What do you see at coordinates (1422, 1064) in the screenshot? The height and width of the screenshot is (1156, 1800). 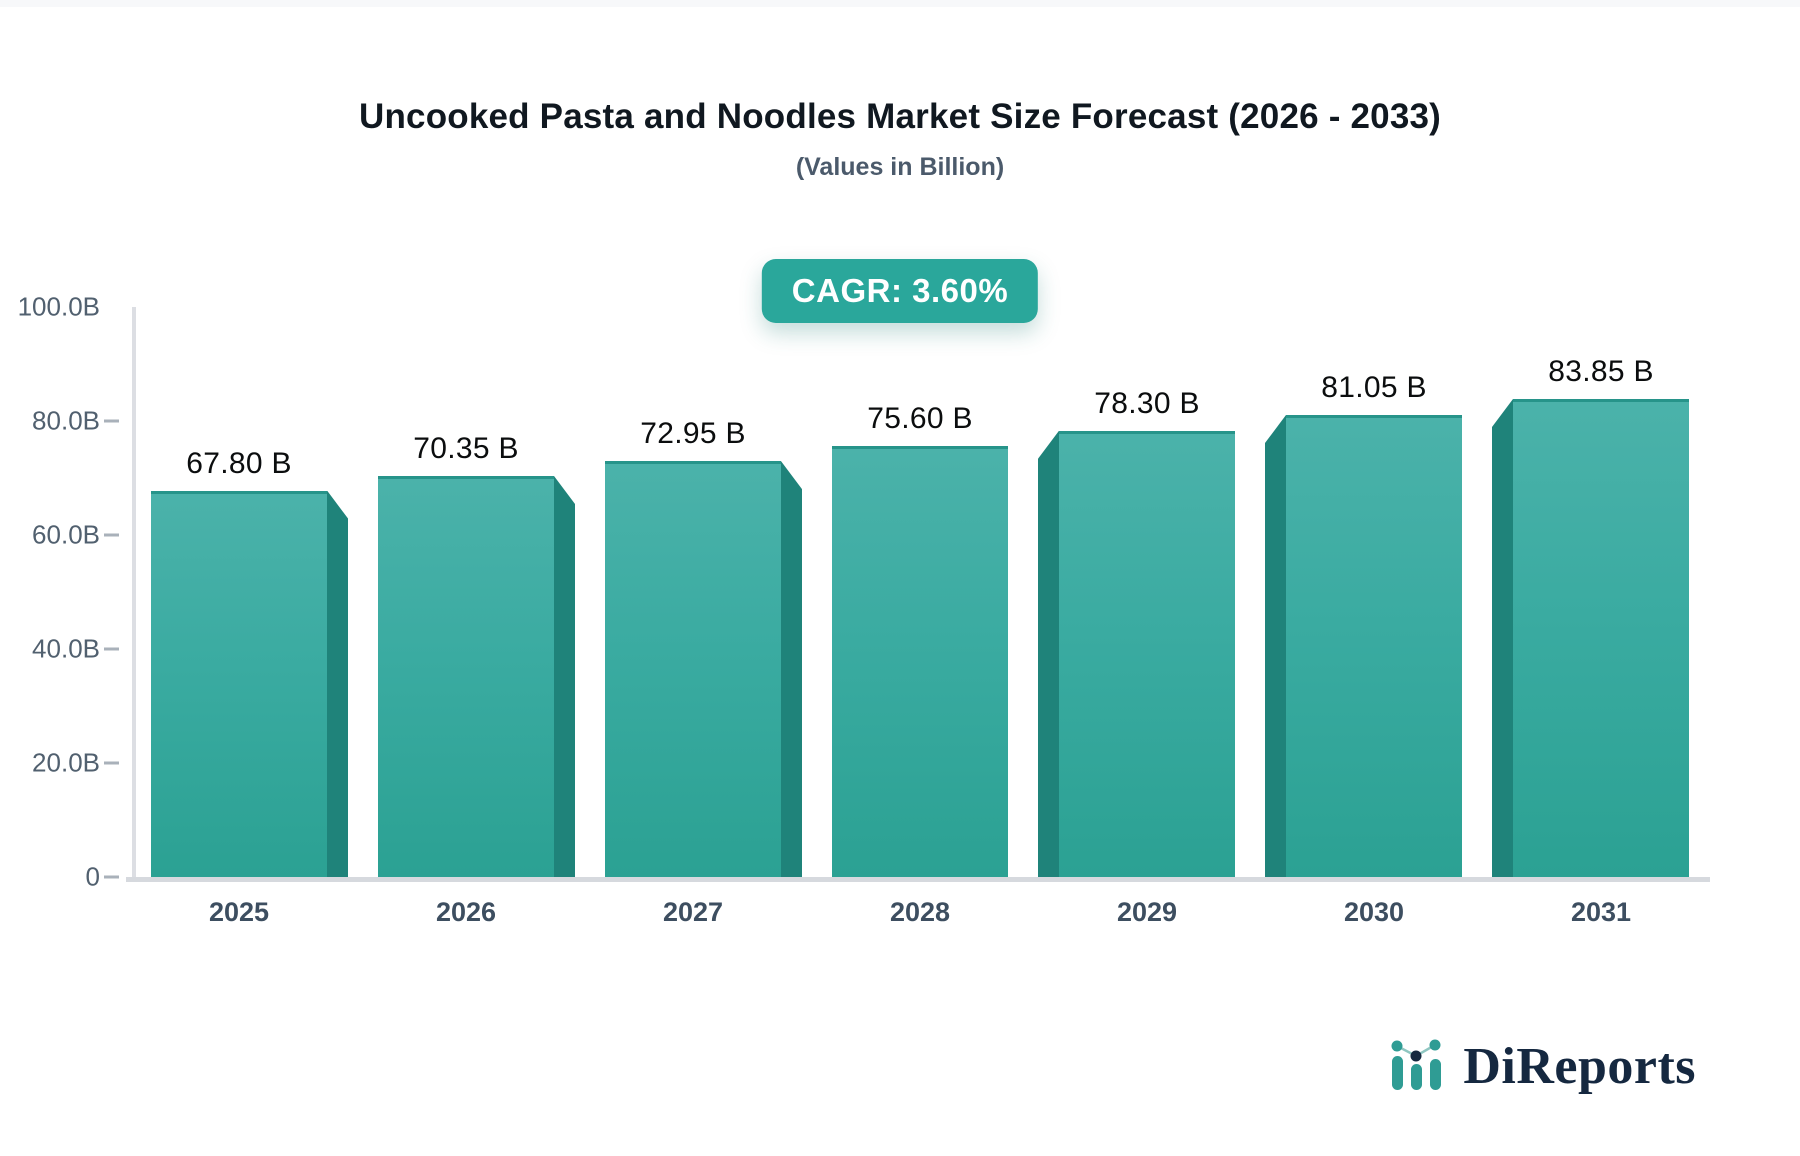 I see `logo-barchart-icon` at bounding box center [1422, 1064].